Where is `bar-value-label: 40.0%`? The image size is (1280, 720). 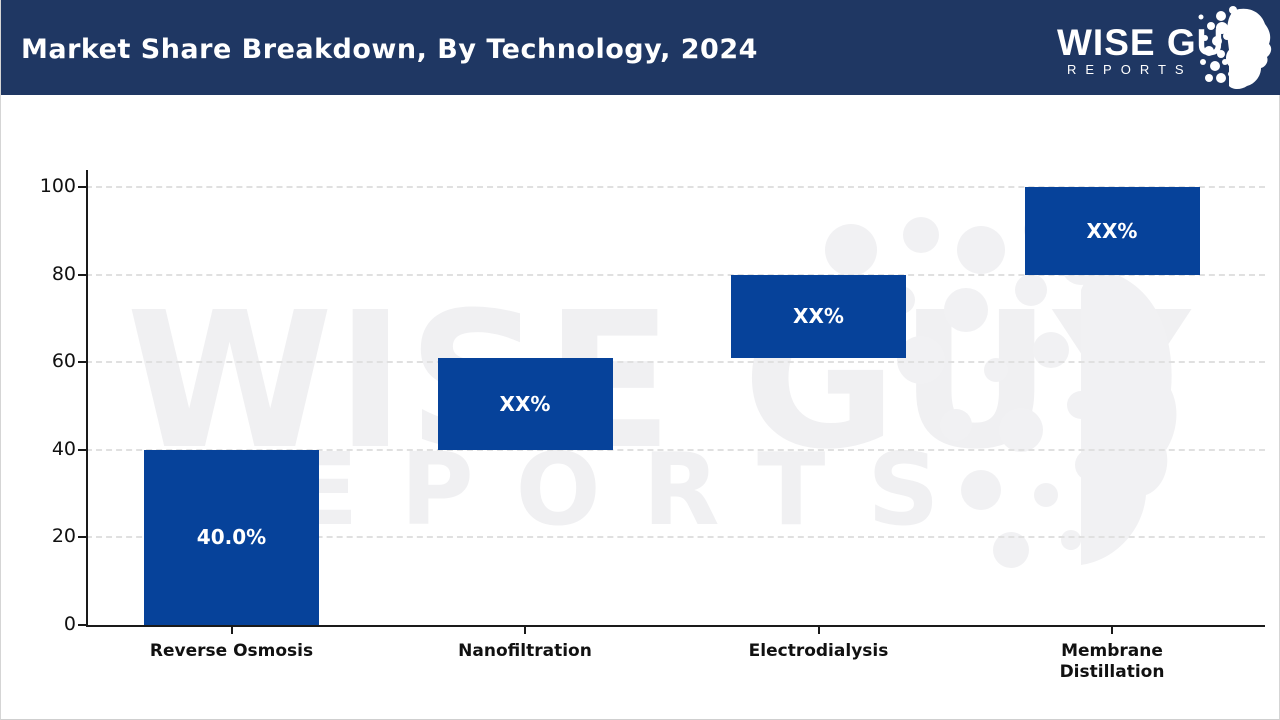
bar-value-label: 40.0% is located at coordinates (231, 537).